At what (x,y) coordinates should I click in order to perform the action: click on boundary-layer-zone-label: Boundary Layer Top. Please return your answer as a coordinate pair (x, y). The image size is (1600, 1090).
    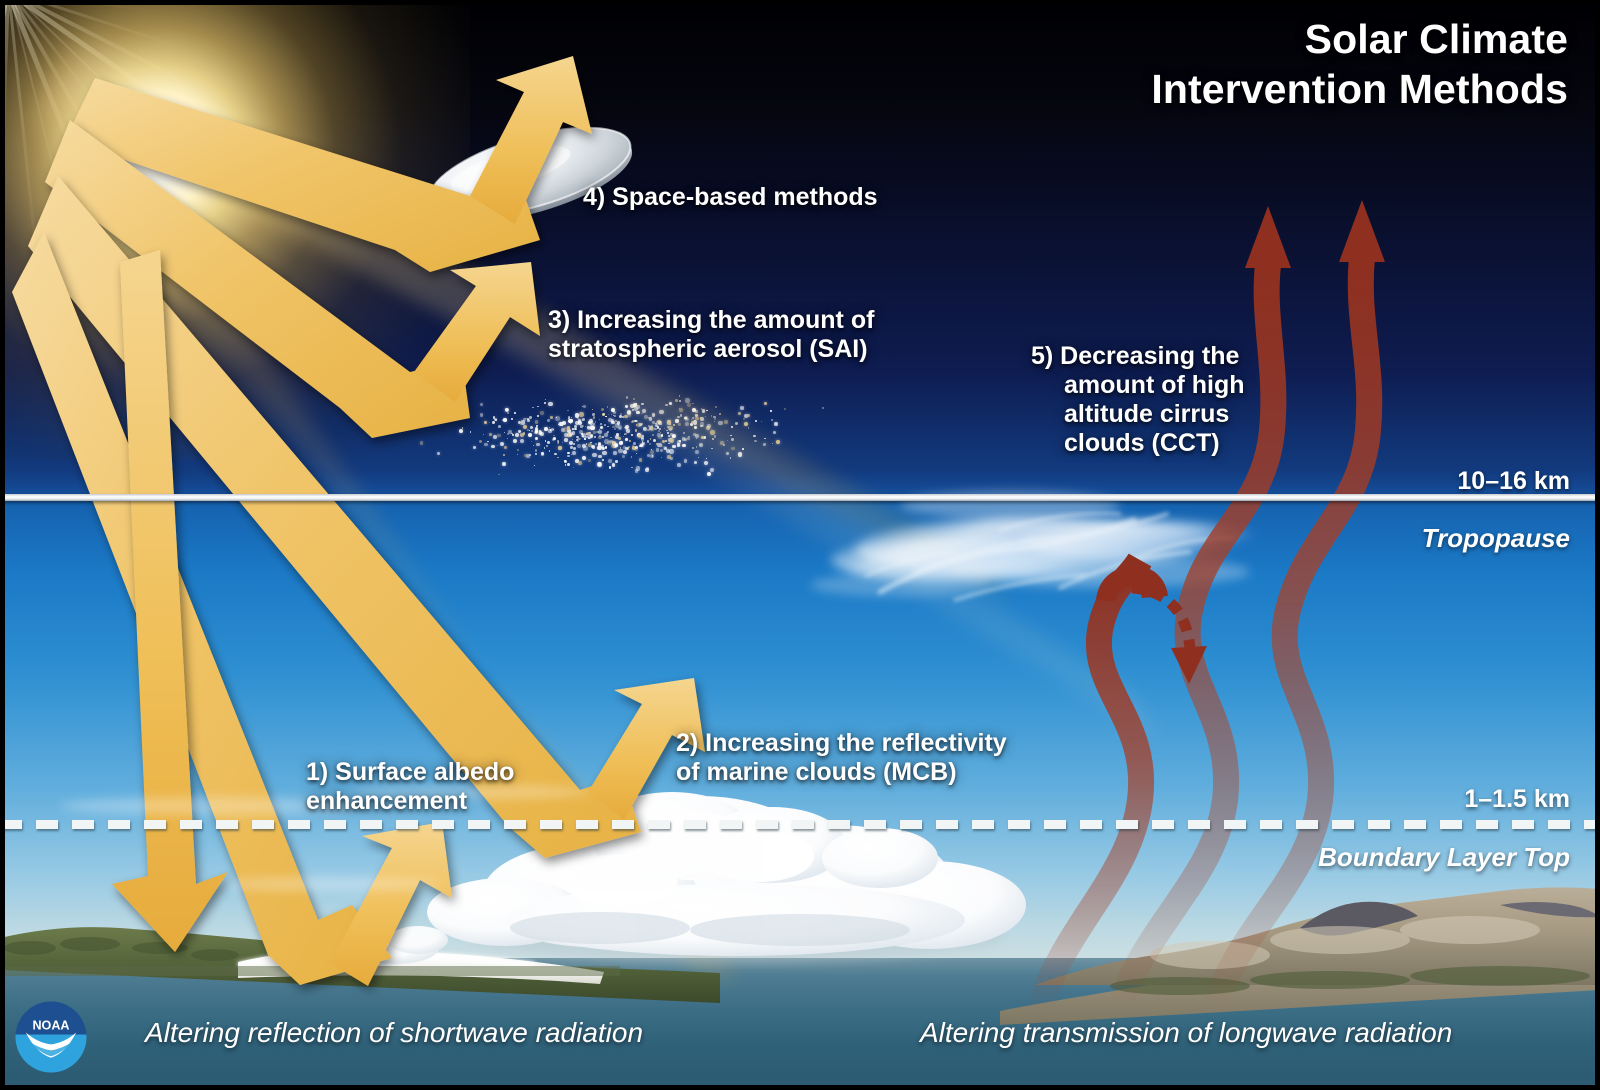
    Looking at the image, I should click on (1444, 857).